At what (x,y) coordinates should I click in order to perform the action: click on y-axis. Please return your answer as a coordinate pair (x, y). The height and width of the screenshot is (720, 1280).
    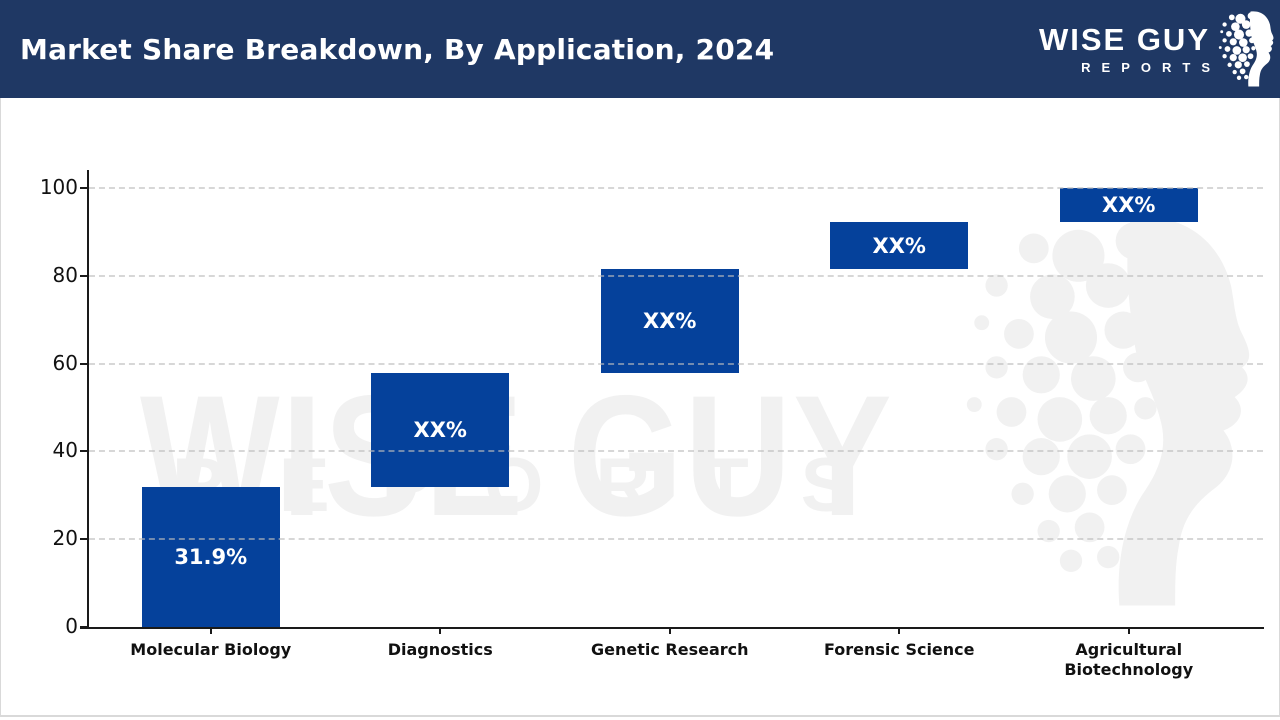
    Looking at the image, I should click on (88, 399).